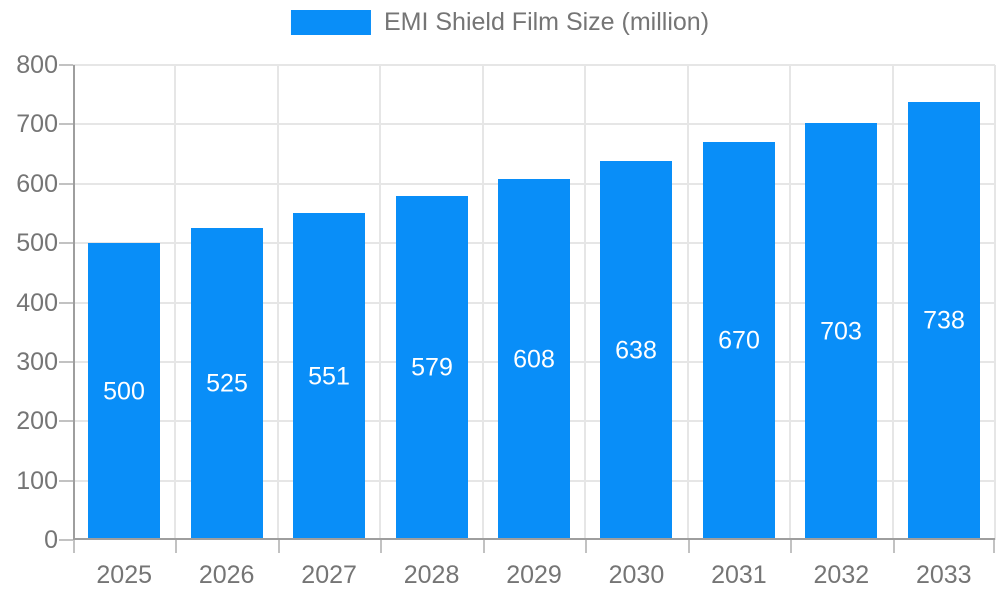 Image resolution: width=1000 pixels, height=600 pixels. Describe the element at coordinates (37, 124) in the screenshot. I see `y-tick-label: 700` at that location.